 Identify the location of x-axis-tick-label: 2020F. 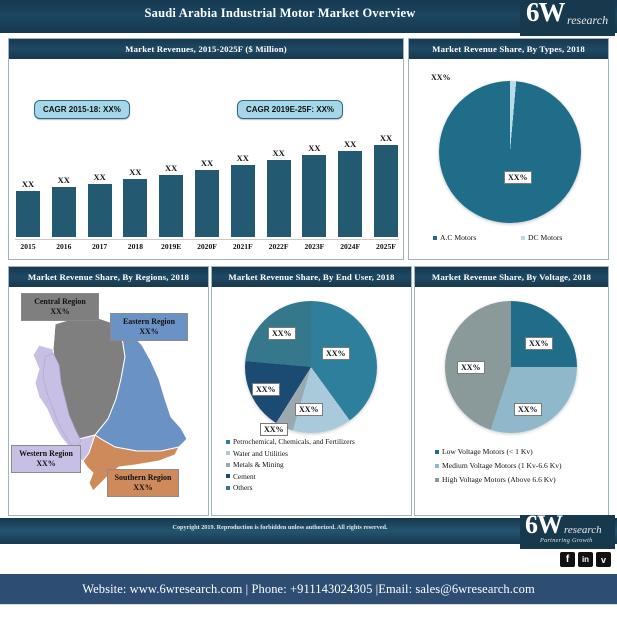
(207, 246).